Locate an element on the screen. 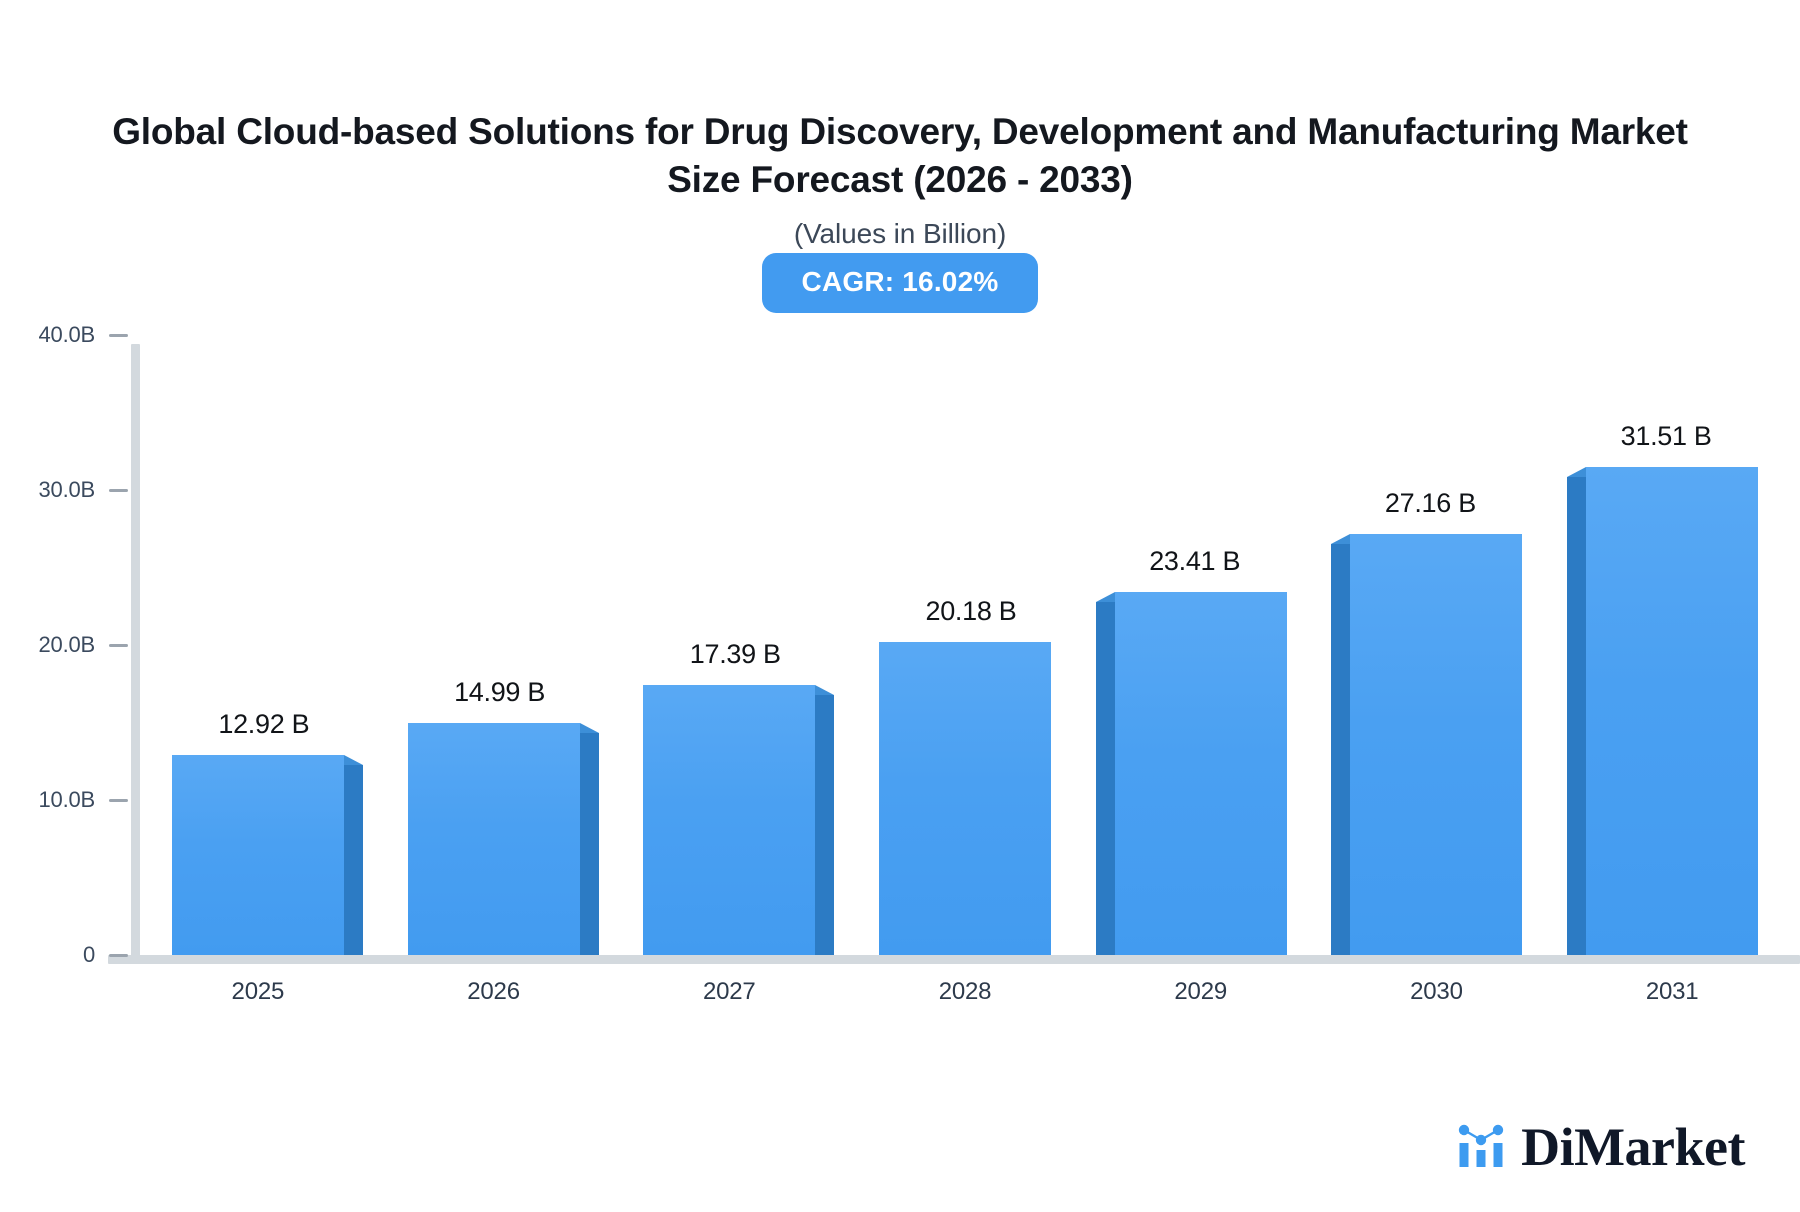  y-axis-tick: 20.0B is located at coordinates (64, 644).